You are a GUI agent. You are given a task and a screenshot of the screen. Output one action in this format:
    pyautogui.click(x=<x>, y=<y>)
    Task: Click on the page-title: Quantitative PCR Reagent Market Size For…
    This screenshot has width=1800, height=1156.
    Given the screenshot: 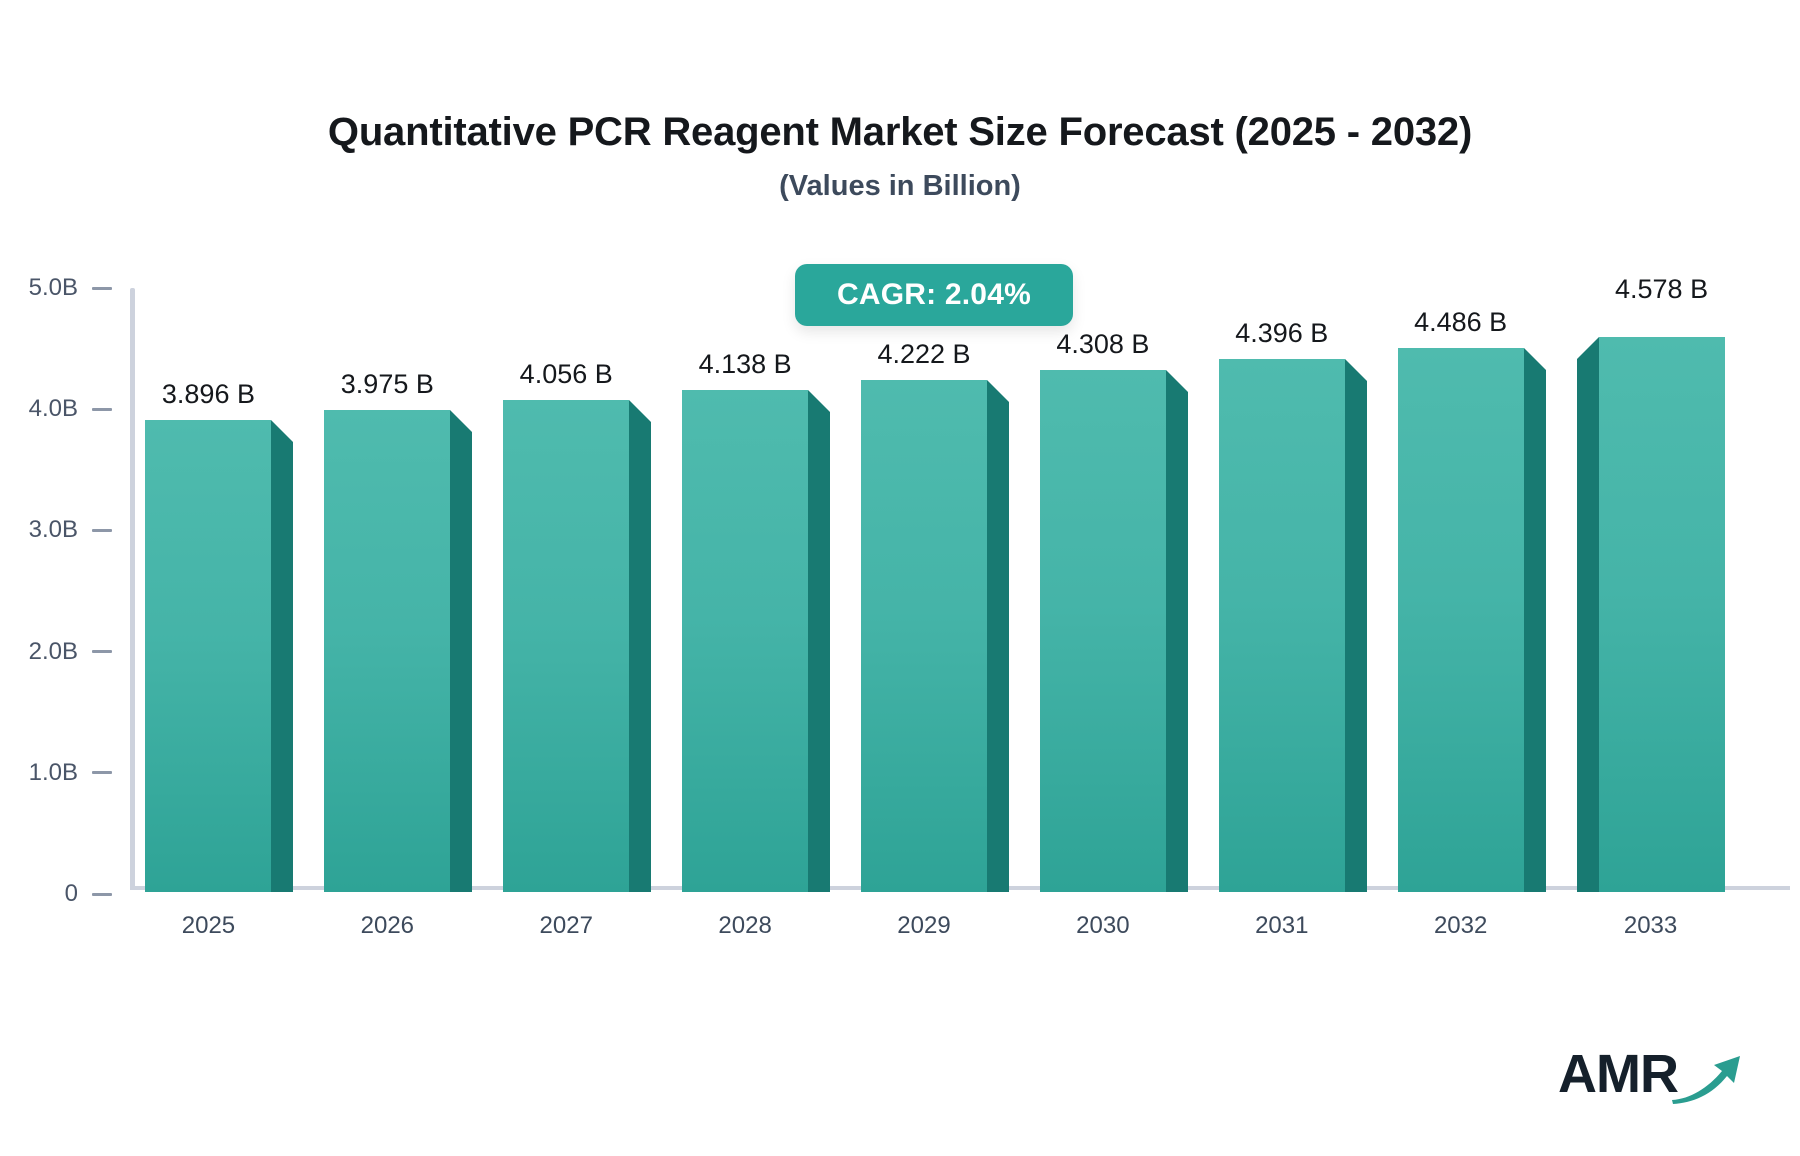 What is the action you would take?
    pyautogui.click(x=900, y=132)
    